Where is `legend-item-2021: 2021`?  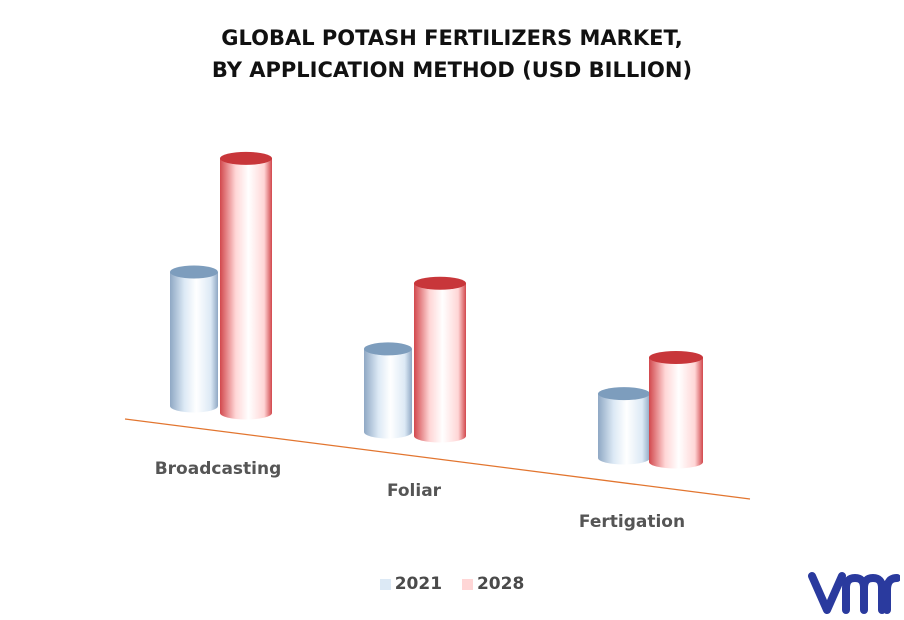 legend-item-2021: 2021 is located at coordinates (411, 584).